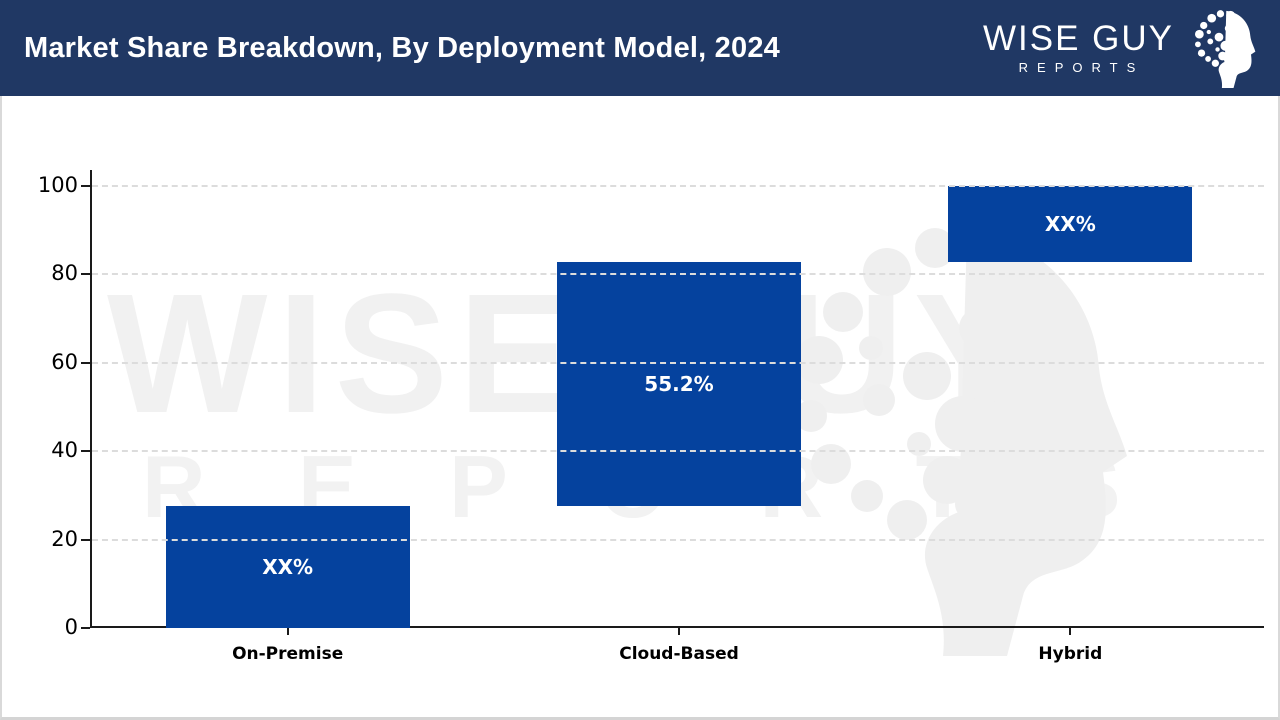 The width and height of the screenshot is (1280, 720). Describe the element at coordinates (64, 450) in the screenshot. I see `y-axis-tick-label: 40` at that location.